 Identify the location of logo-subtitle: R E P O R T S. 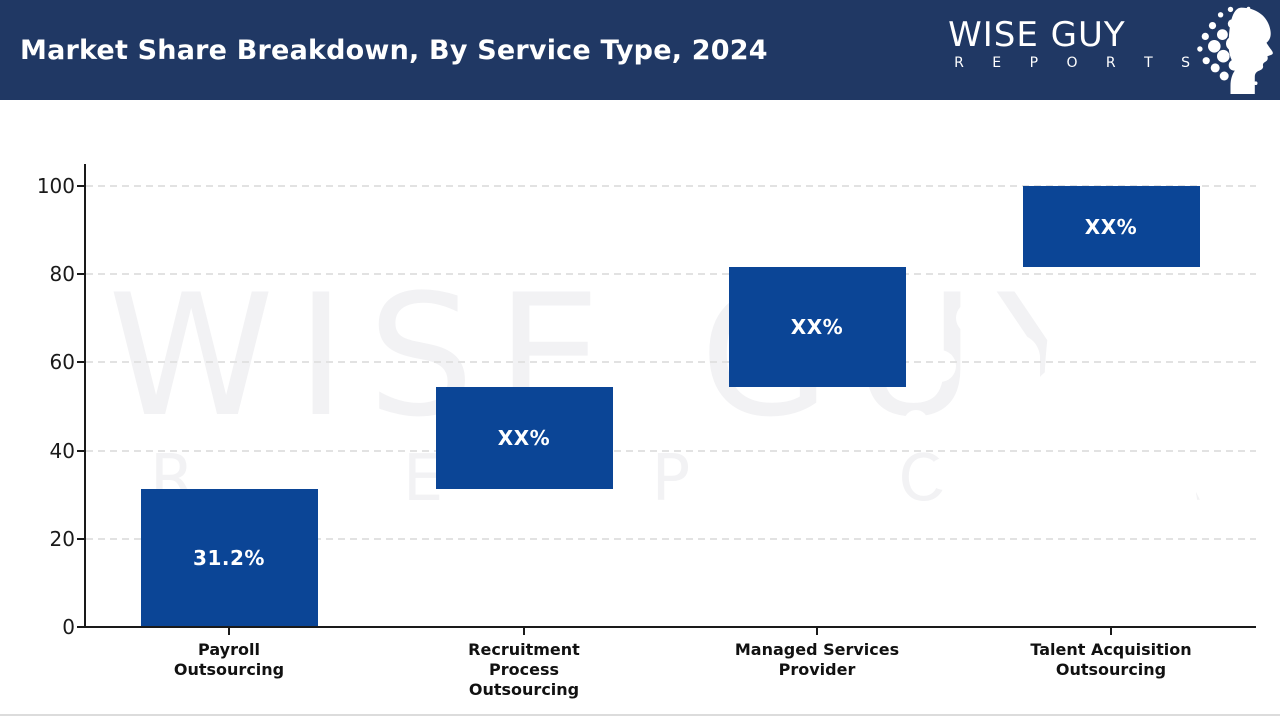
(1078, 63).